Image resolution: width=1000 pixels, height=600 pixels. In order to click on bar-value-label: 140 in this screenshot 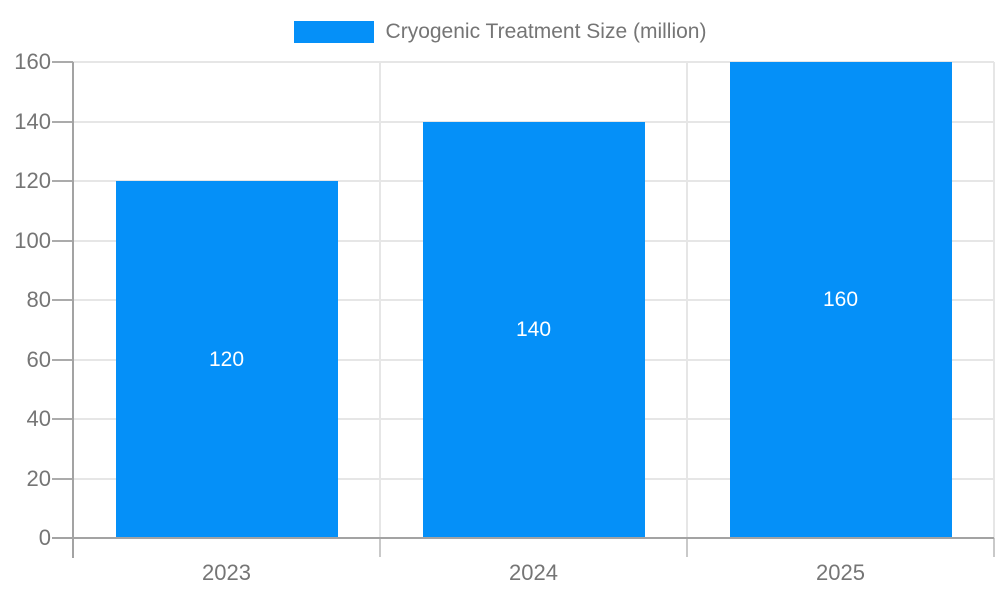, I will do `click(533, 329)`.